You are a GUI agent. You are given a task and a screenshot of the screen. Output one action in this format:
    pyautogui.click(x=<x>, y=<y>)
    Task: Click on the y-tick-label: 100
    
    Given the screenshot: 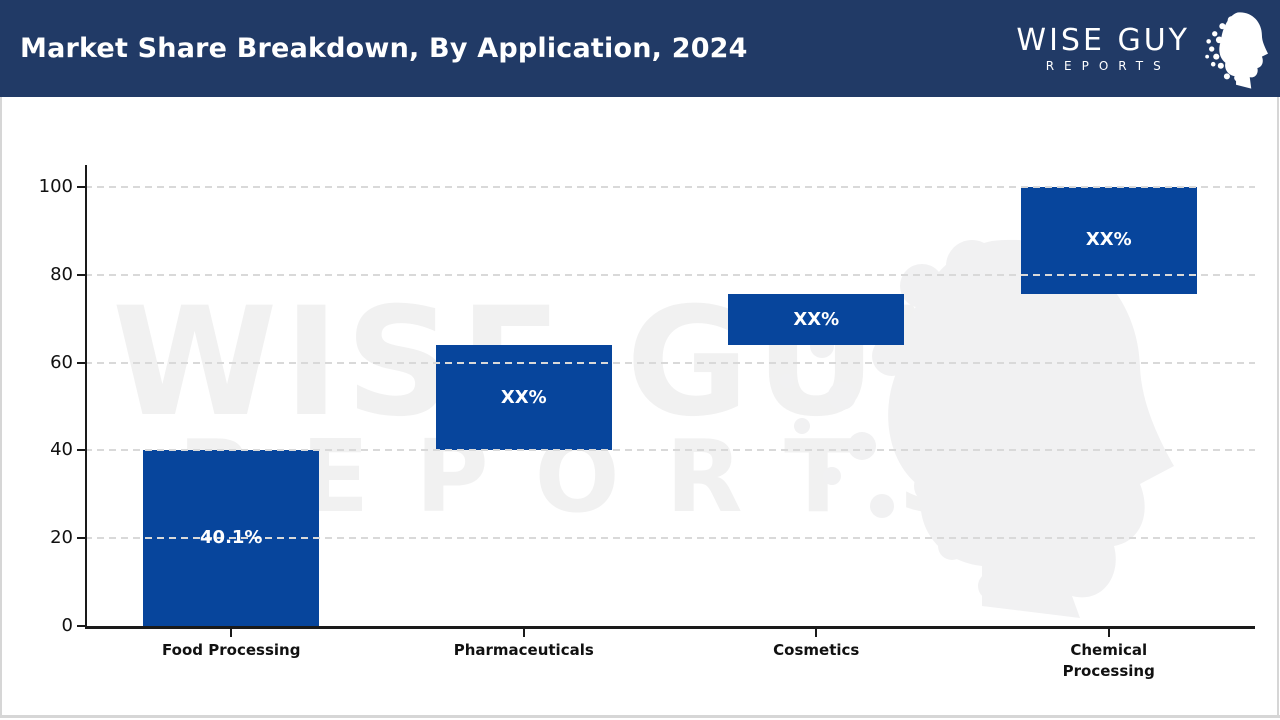 What is the action you would take?
    pyautogui.click(x=55, y=186)
    